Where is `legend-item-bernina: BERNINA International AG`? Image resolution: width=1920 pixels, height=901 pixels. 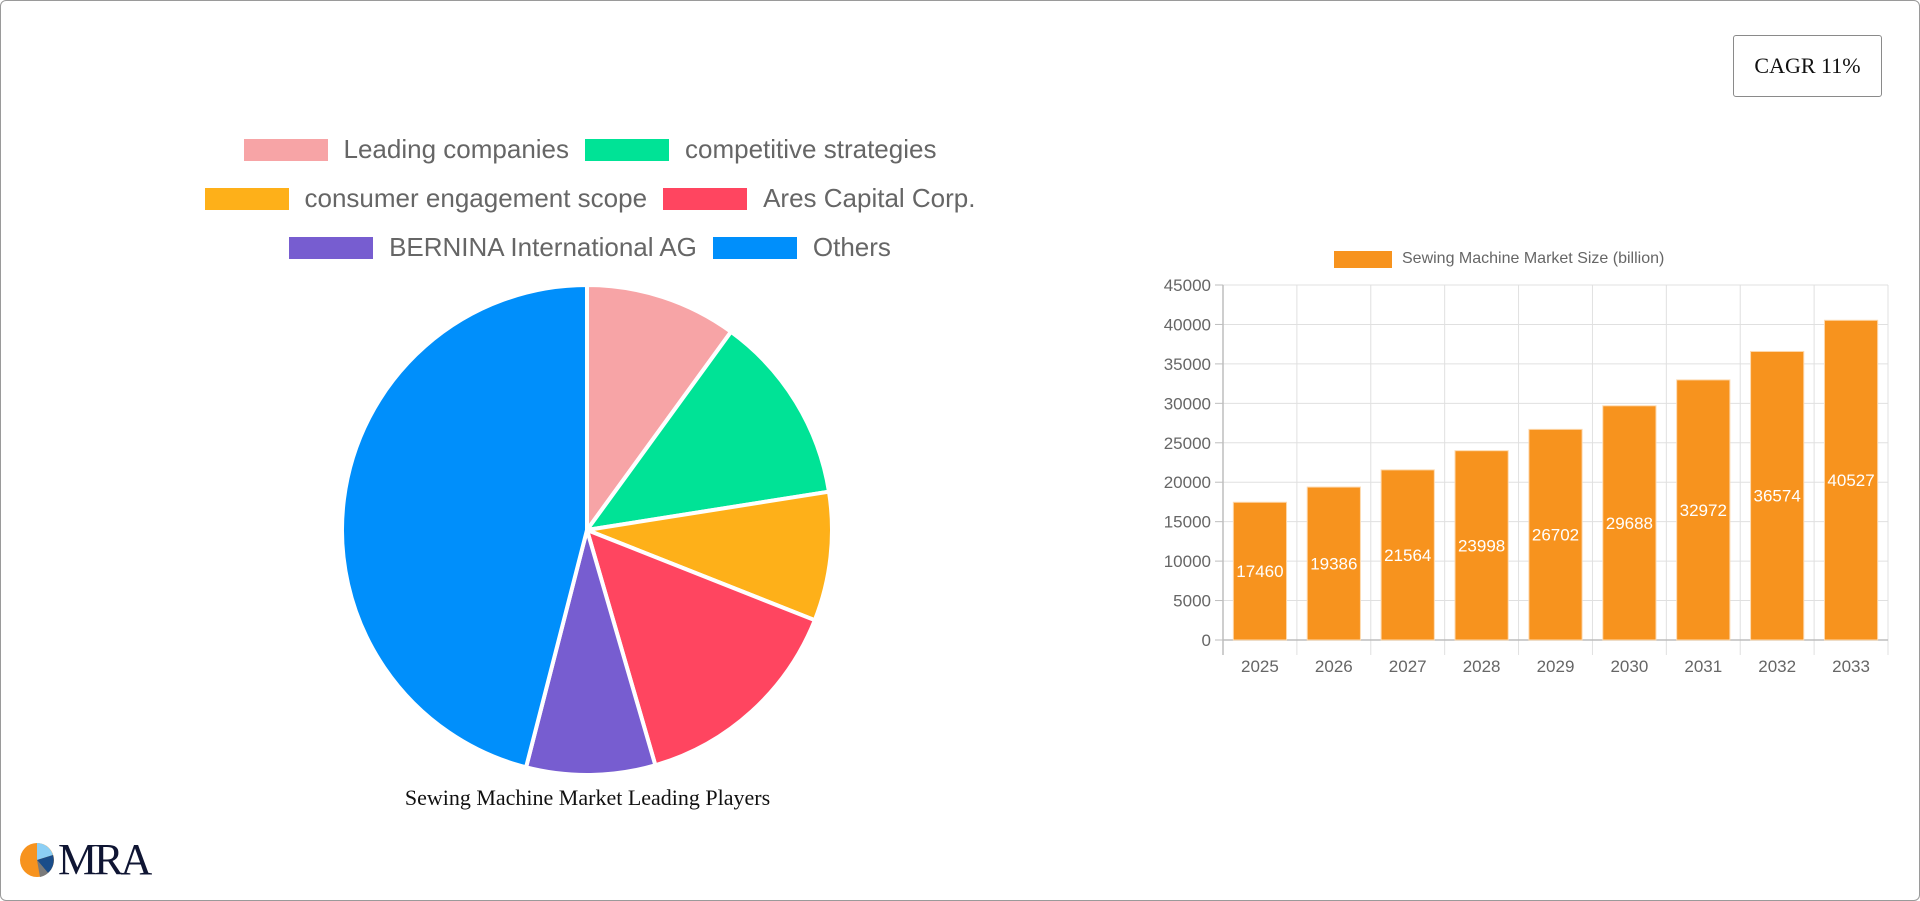
legend-item-bernina: BERNINA International AG is located at coordinates (493, 247).